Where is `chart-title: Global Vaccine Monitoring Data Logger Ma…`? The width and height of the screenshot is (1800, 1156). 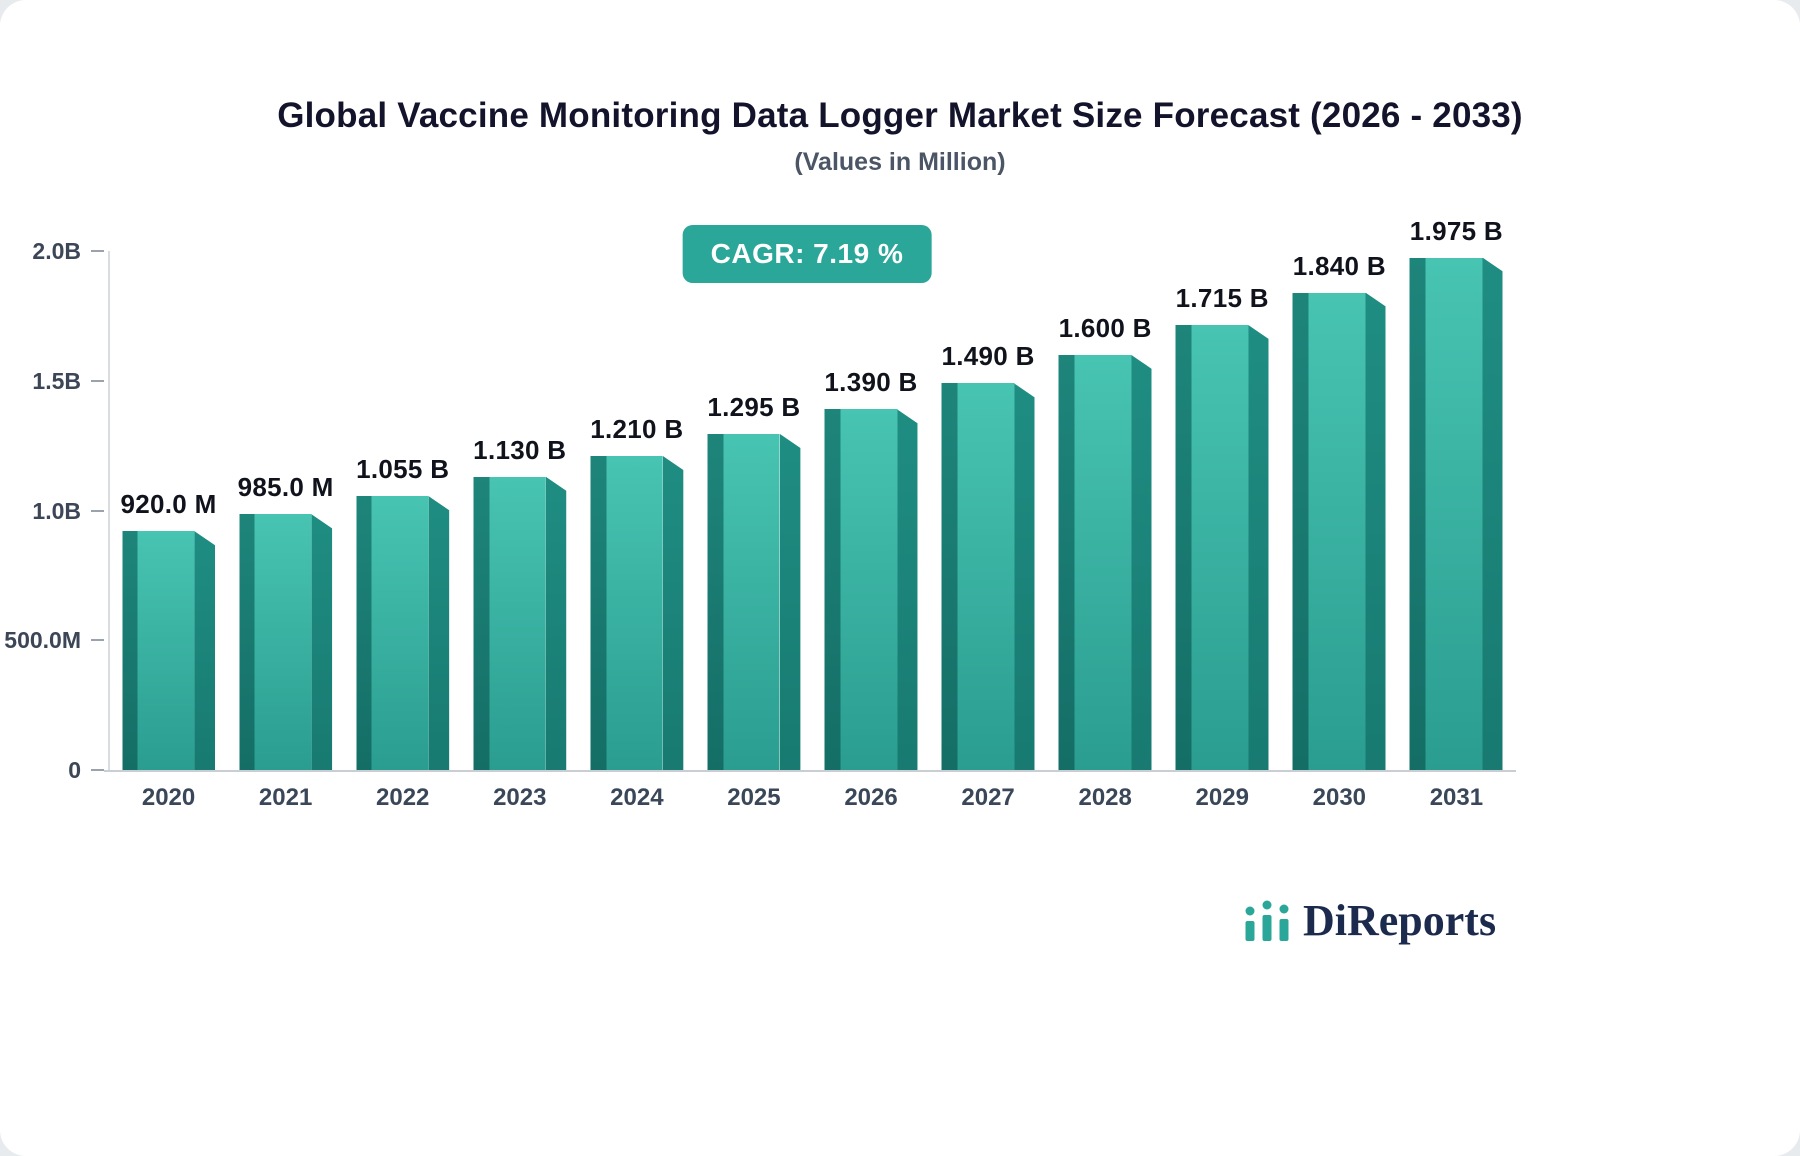
chart-title: Global Vaccine Monitoring Data Logger Ma… is located at coordinates (900, 115).